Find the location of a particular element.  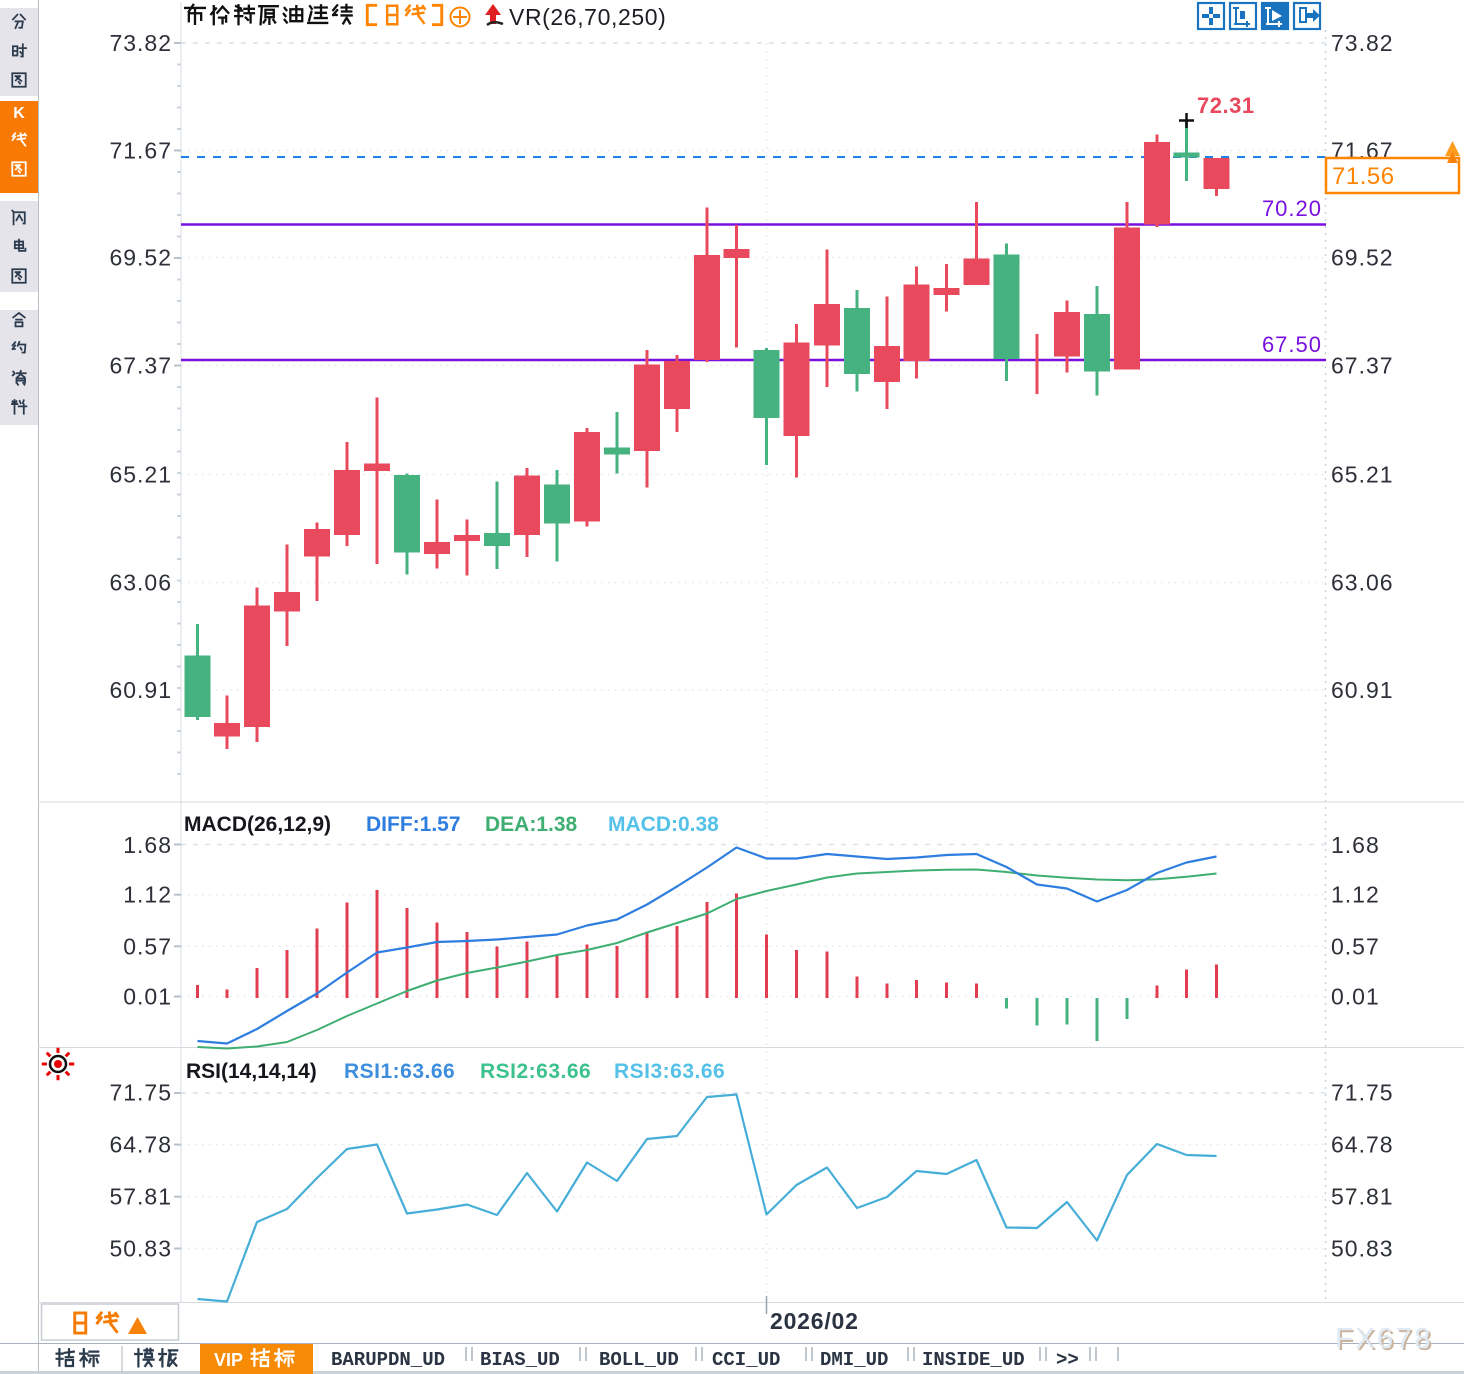

svg-text: VIP is located at coordinates (228, 1360).